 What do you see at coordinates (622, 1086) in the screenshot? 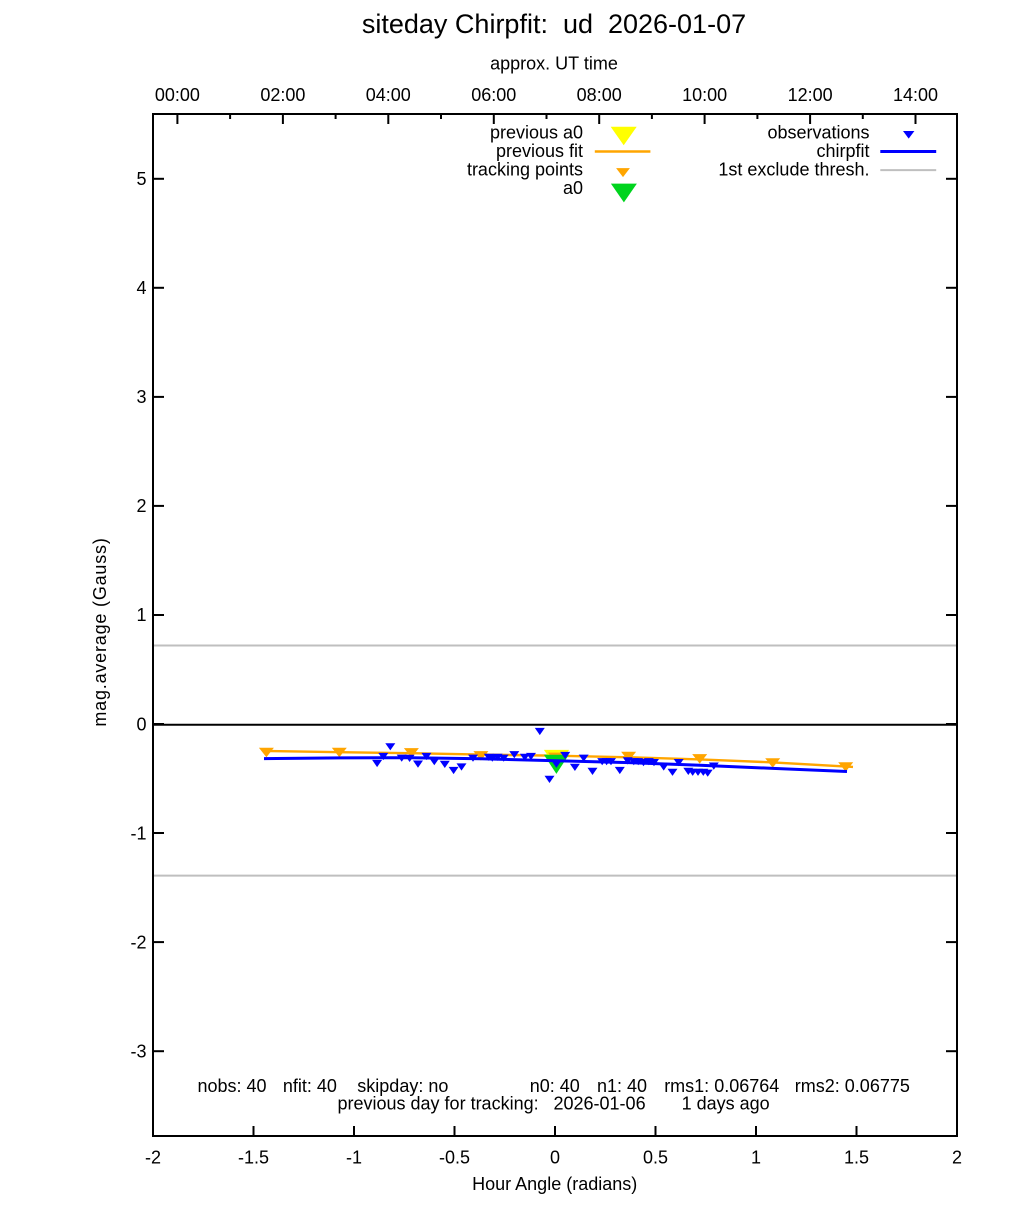
I see `svg-text: n1: 40` at bounding box center [622, 1086].